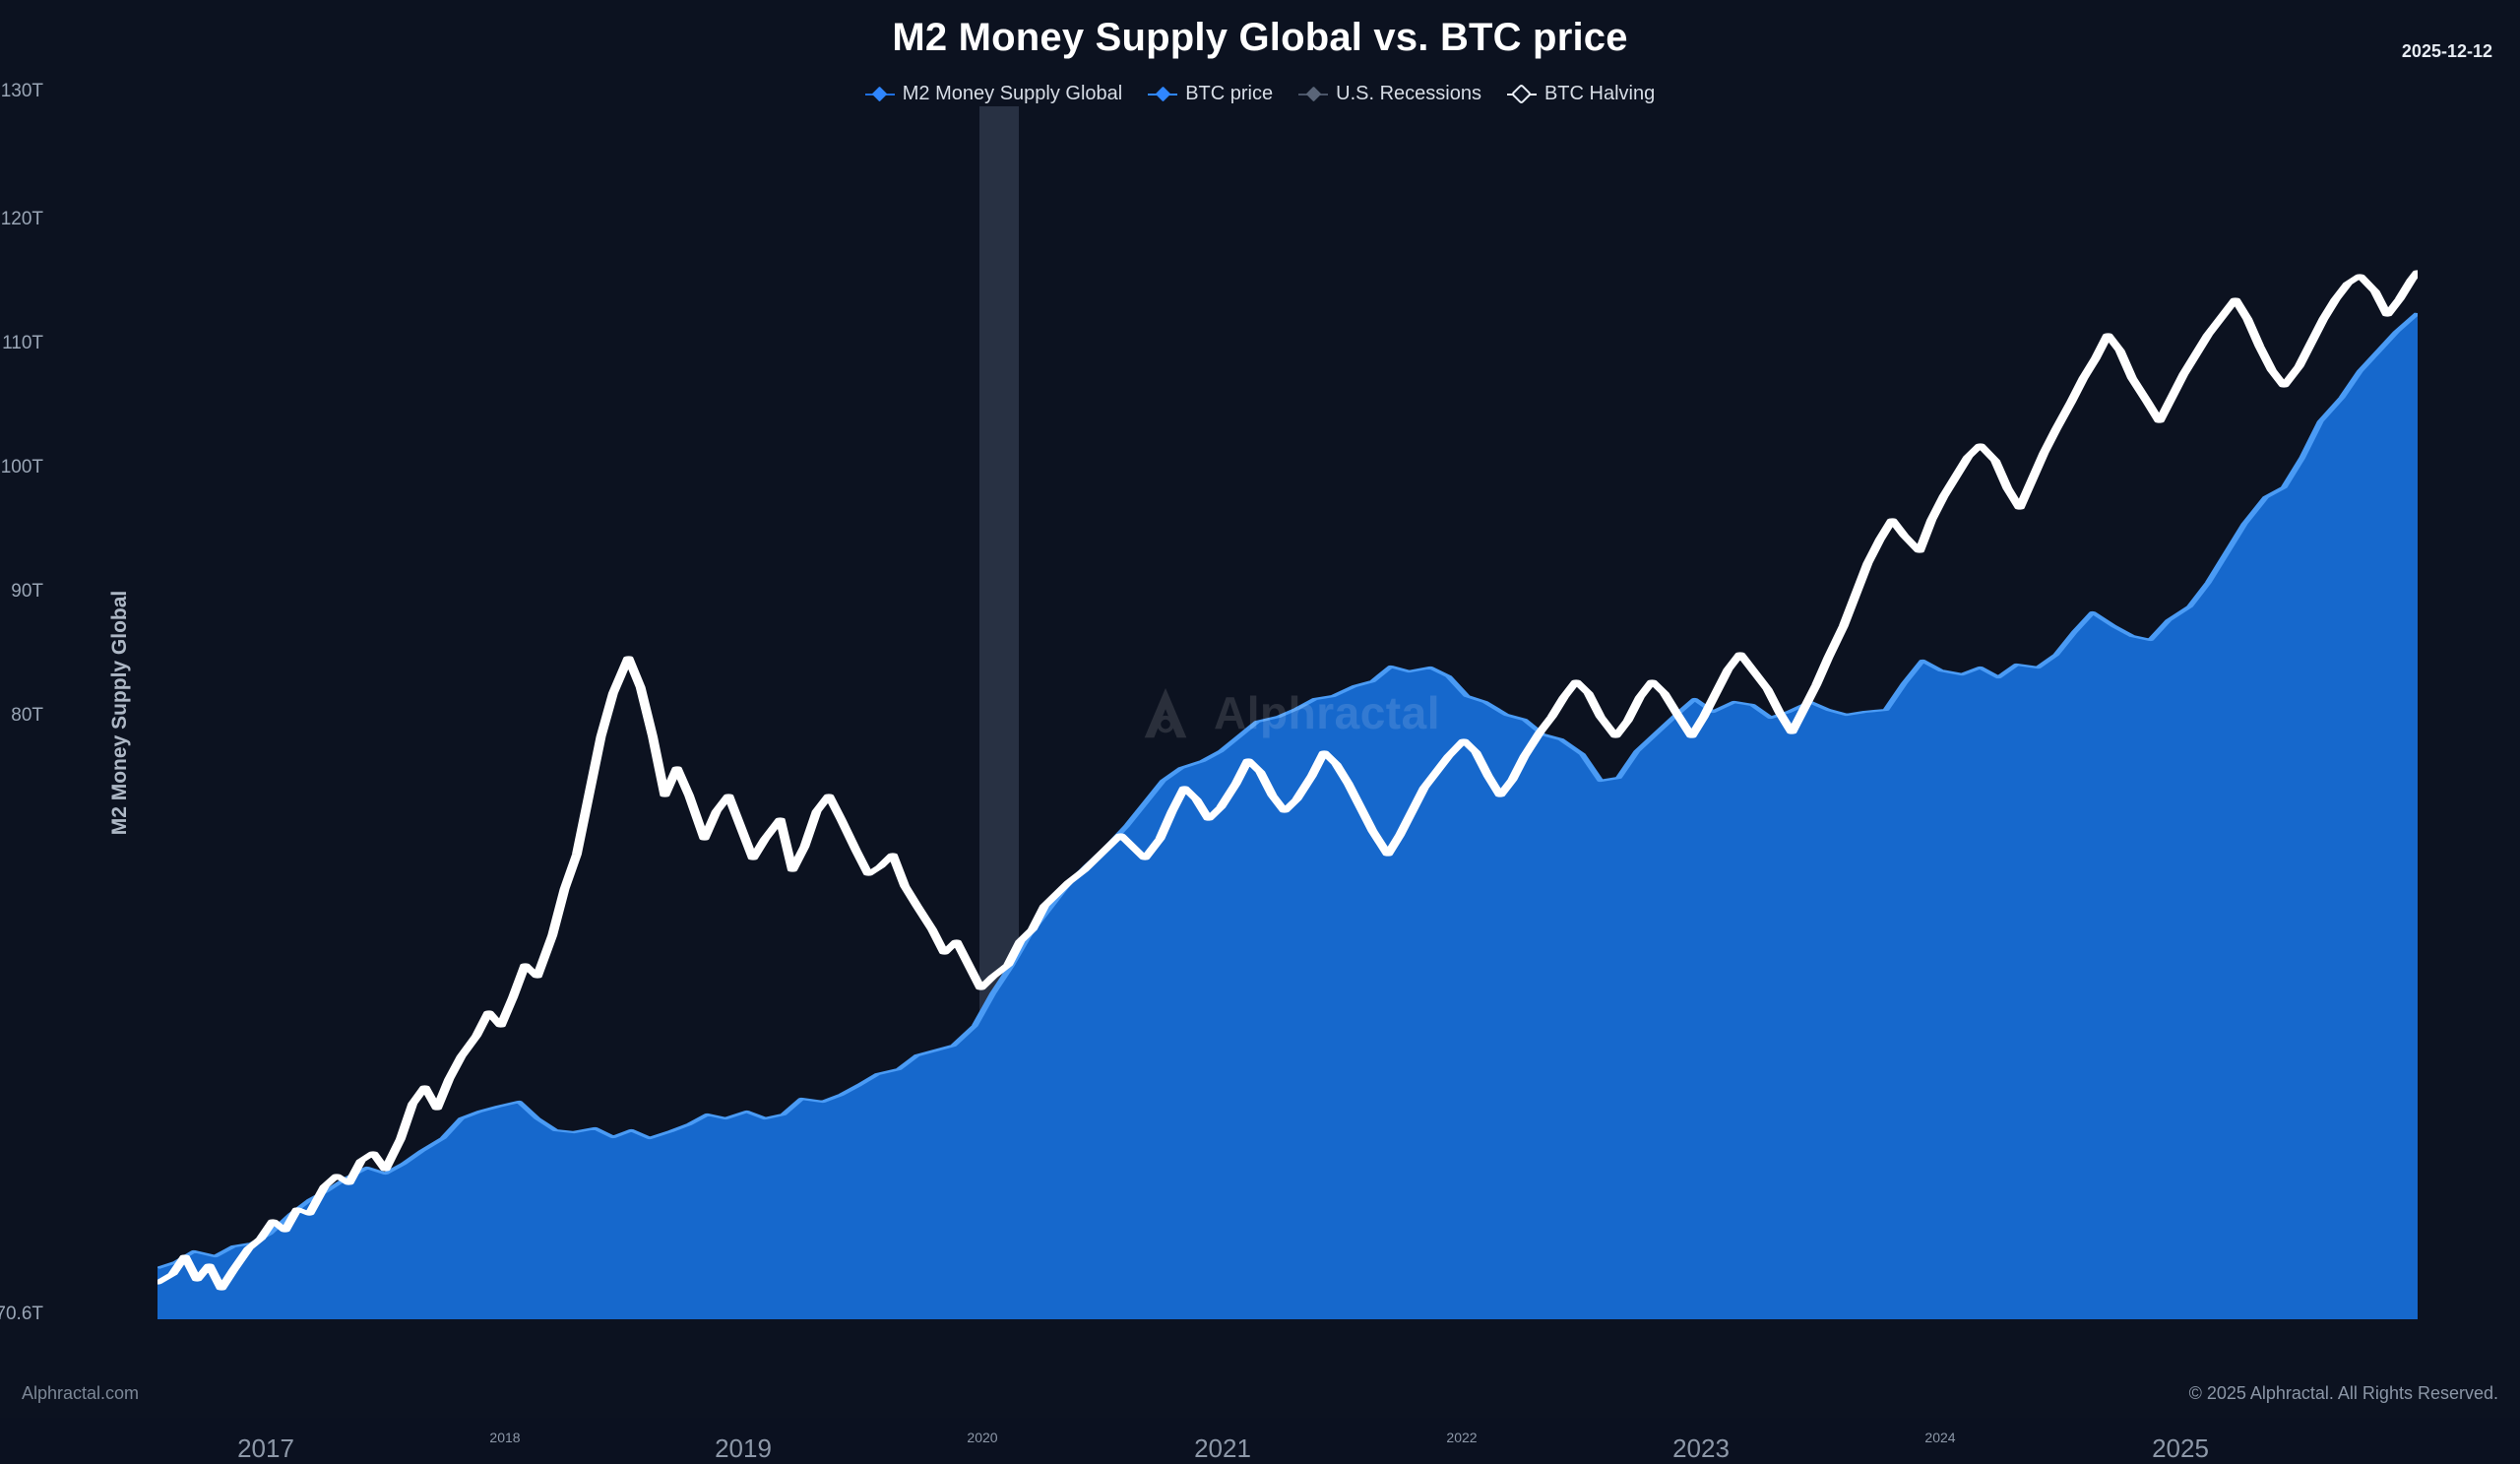 This screenshot has width=2520, height=1464. What do you see at coordinates (505, 1438) in the screenshot?
I see `x-axis-tick: 2018` at bounding box center [505, 1438].